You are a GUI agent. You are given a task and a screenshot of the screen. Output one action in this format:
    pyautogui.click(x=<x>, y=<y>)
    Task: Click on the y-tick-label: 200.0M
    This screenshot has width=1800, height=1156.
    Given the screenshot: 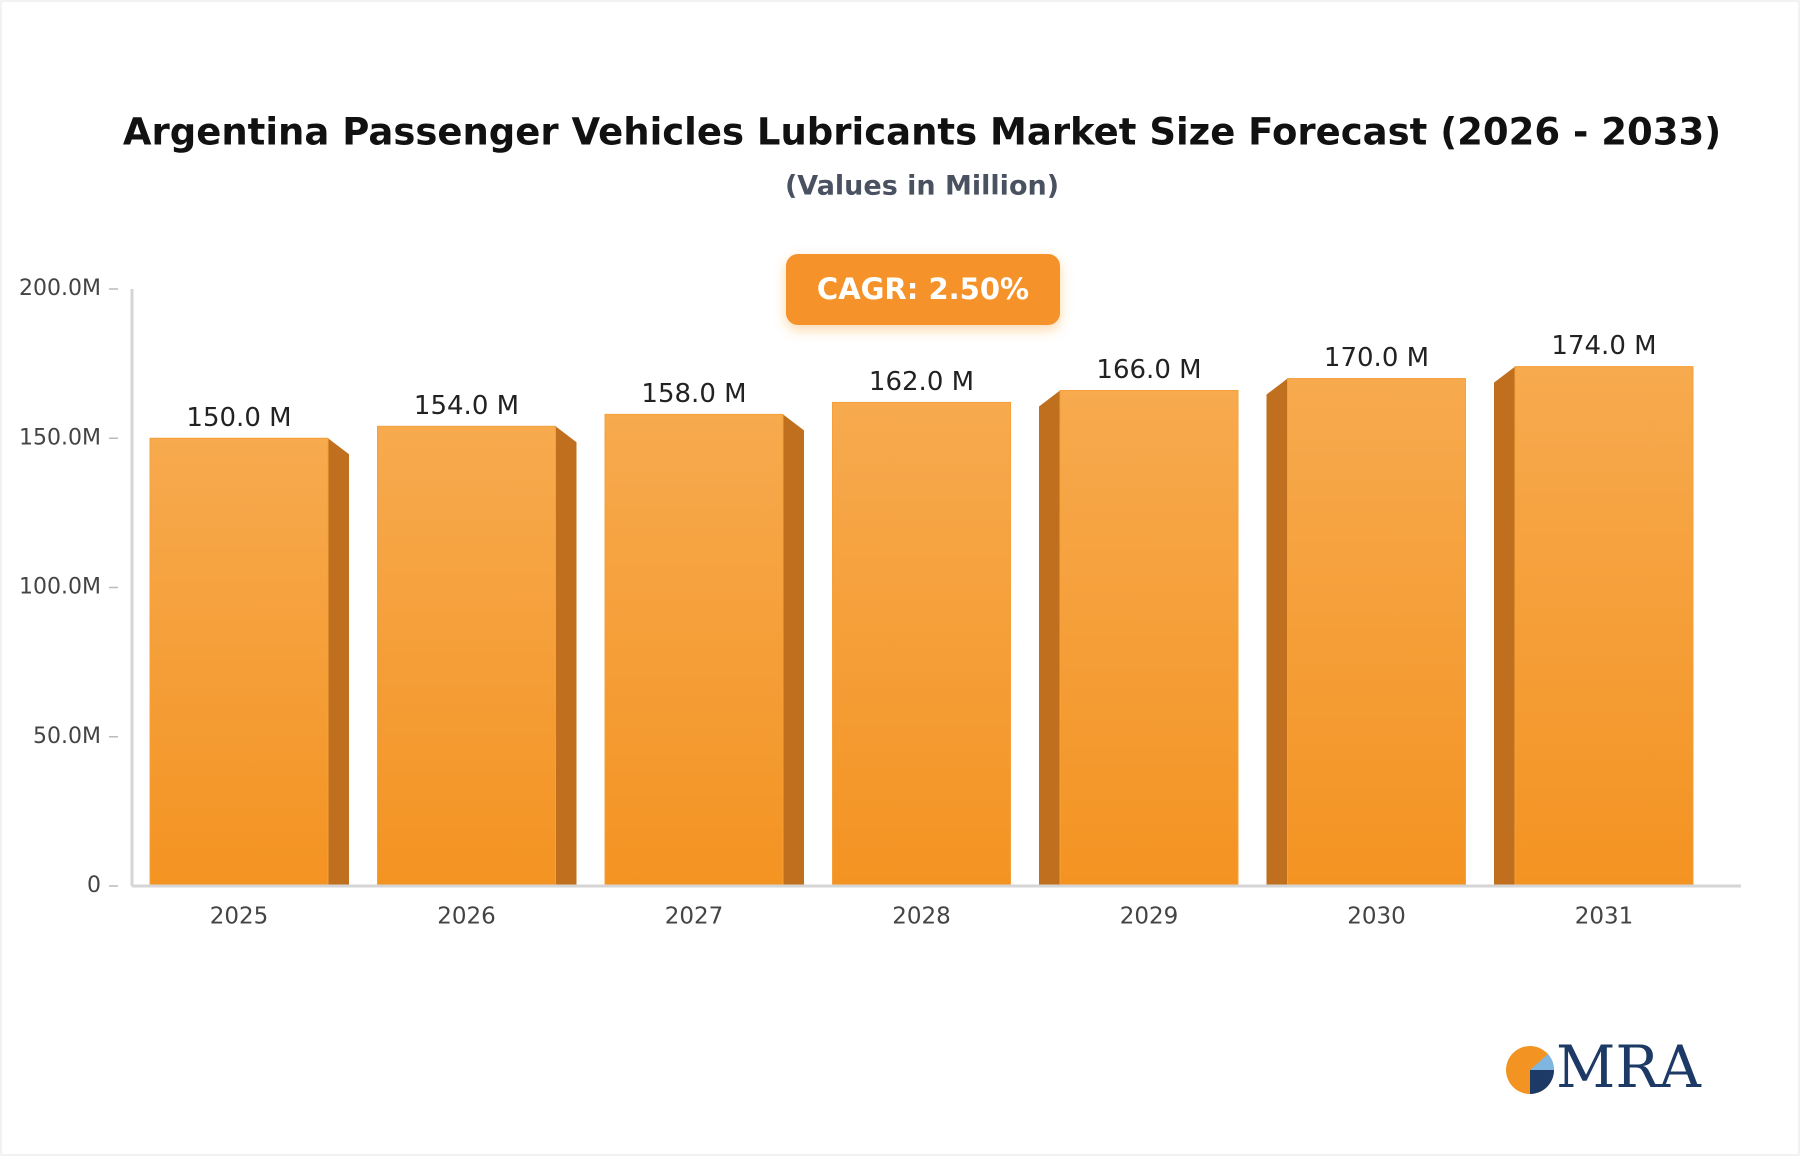 What is the action you would take?
    pyautogui.click(x=60, y=288)
    